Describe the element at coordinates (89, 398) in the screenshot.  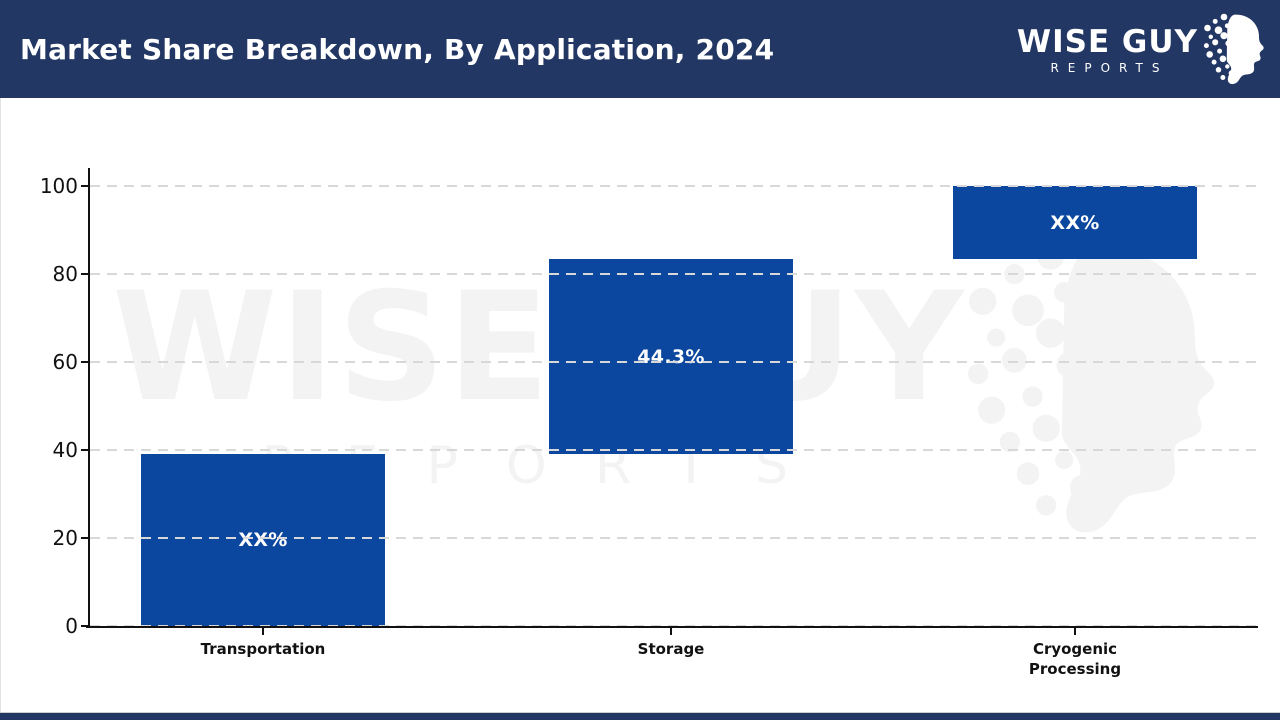
I see `y-axis-line` at that location.